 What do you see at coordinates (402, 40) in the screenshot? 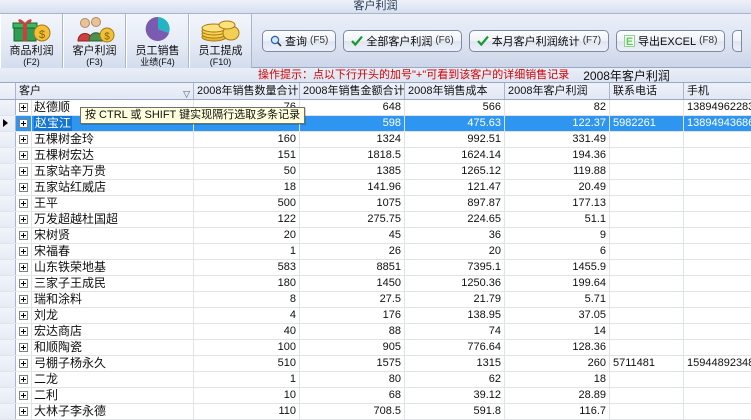
I see `all-customer-profit-button: 全部客户利润 (F6)` at bounding box center [402, 40].